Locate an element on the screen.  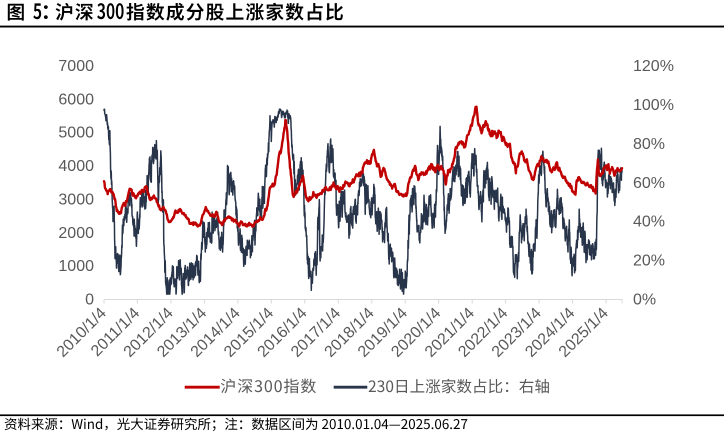
svg-text: 20% is located at coordinates (649, 261).